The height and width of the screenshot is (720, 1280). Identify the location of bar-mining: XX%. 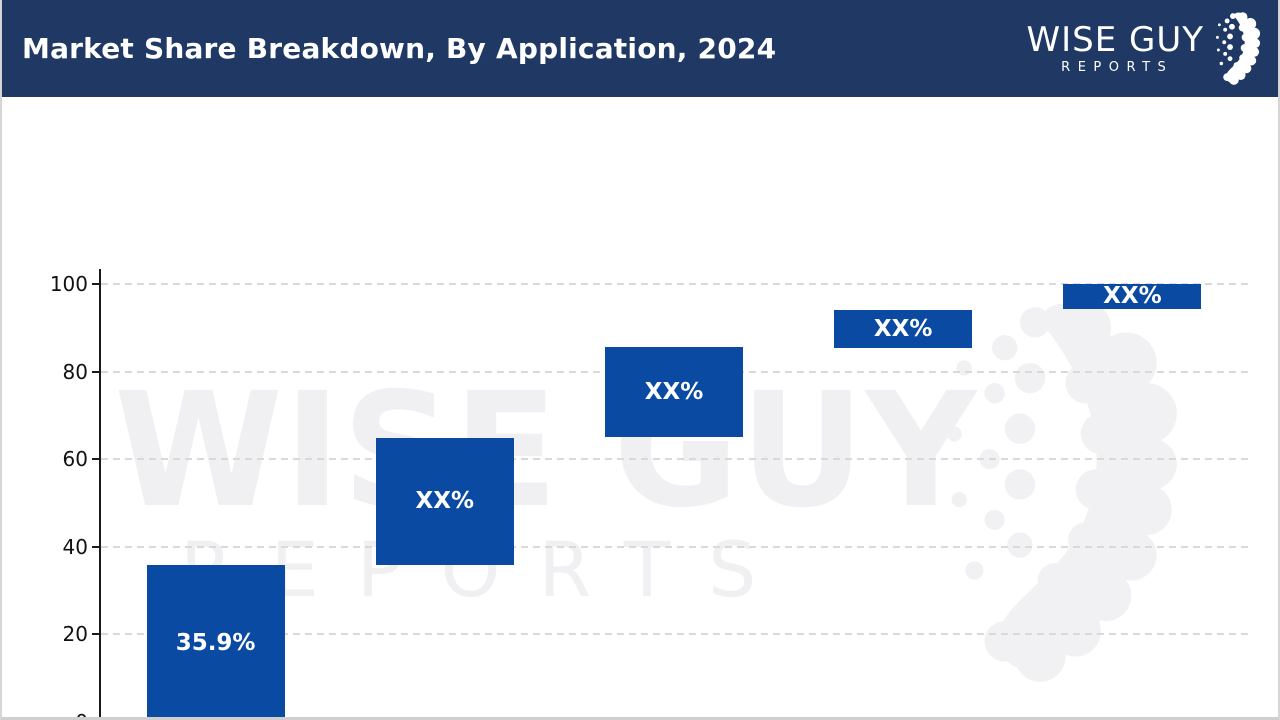
(444, 501).